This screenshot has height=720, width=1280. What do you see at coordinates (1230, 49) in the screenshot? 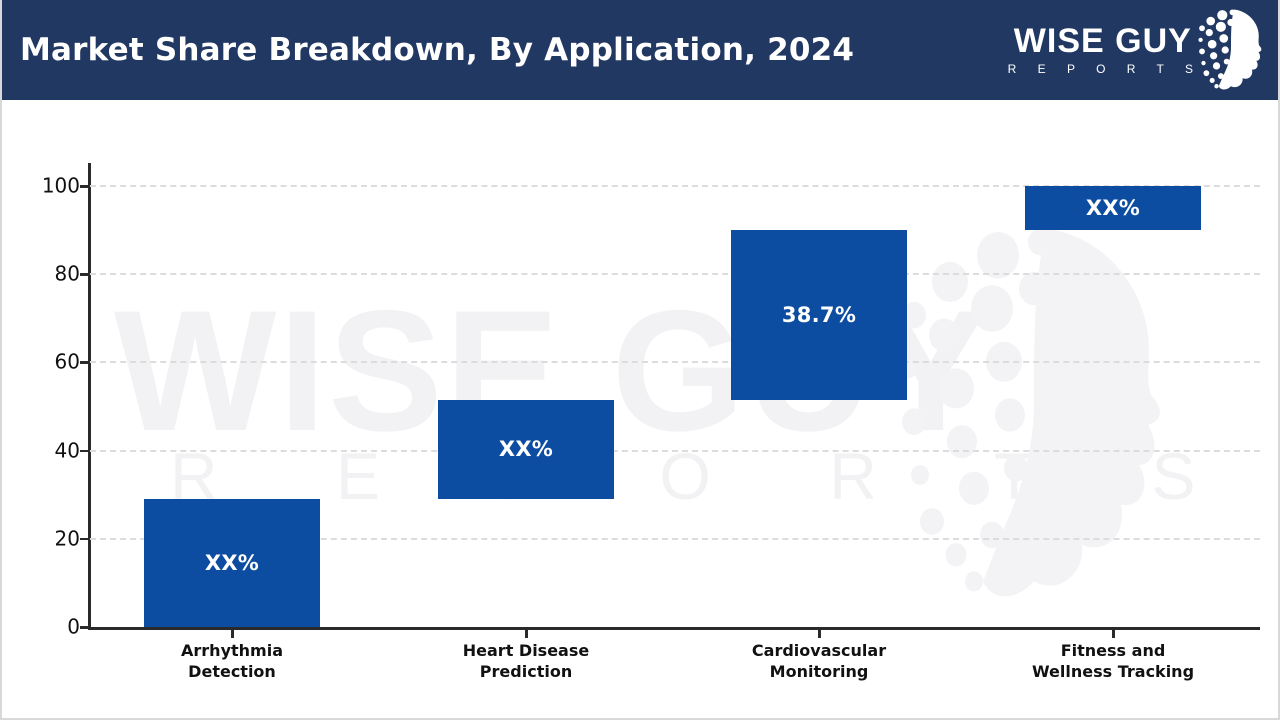
I see `face-dots-icon` at bounding box center [1230, 49].